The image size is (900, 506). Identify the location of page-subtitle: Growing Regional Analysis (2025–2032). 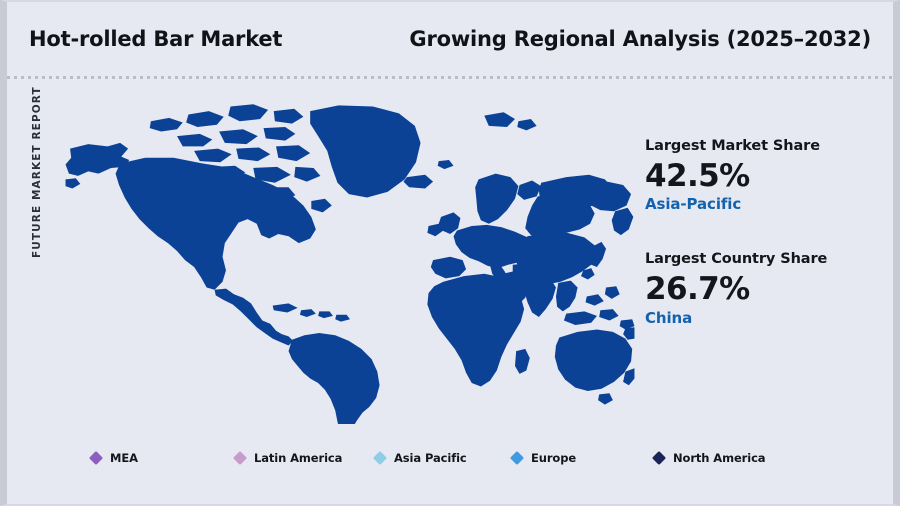
(640, 39).